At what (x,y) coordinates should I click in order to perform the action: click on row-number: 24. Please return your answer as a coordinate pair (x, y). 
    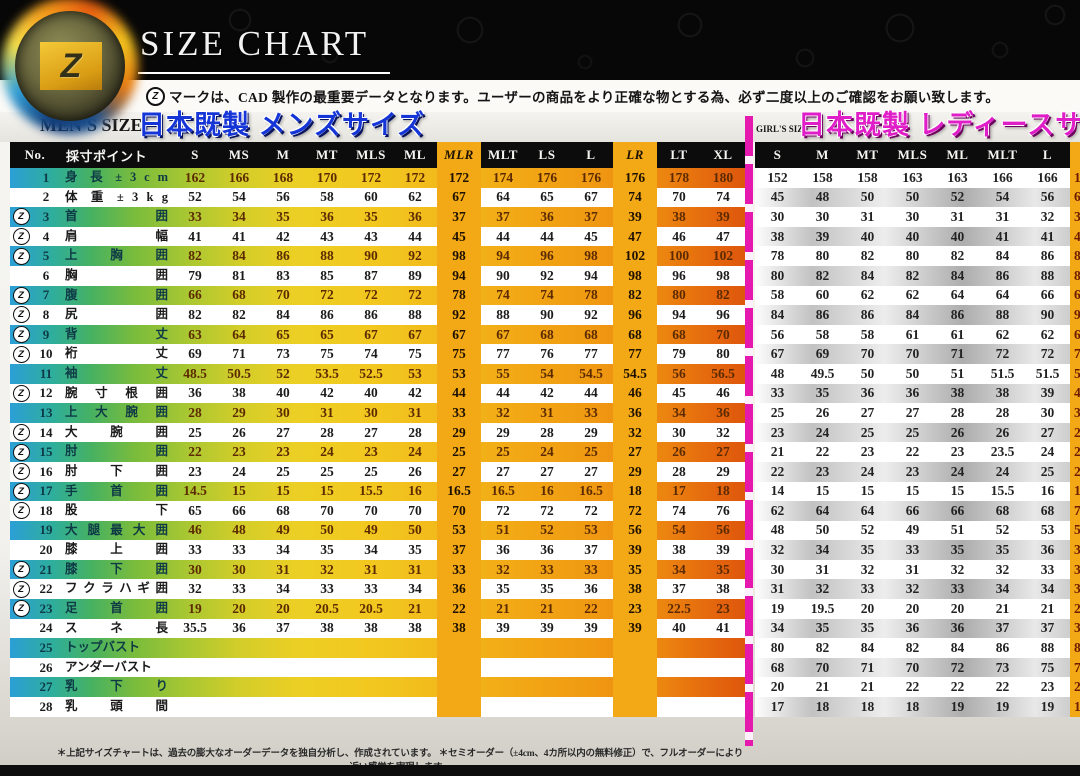
    Looking at the image, I should click on (46, 628).